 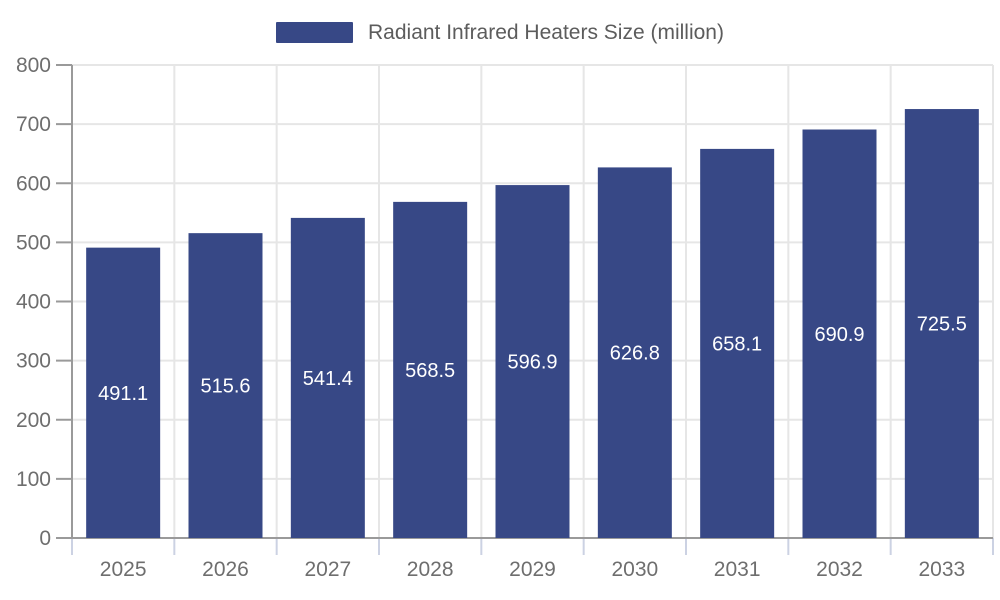 I want to click on y-axis-label: 700, so click(x=33, y=124).